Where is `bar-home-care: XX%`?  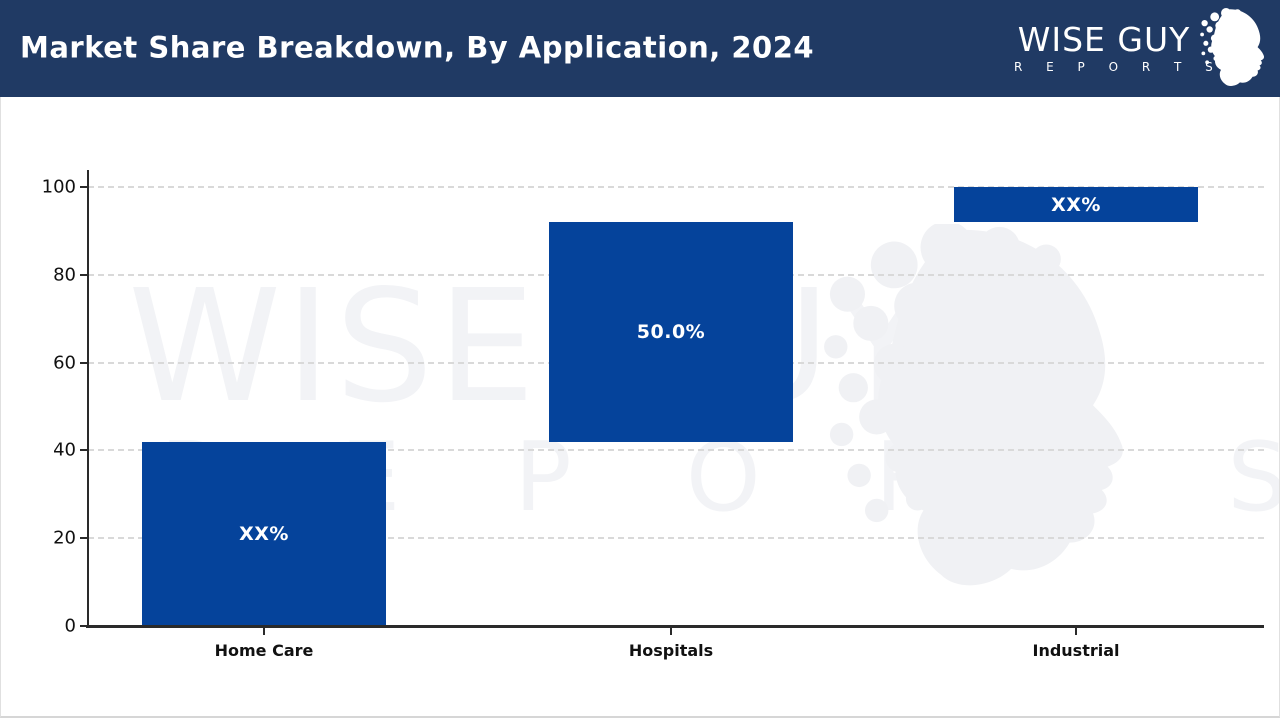 bar-home-care: XX% is located at coordinates (264, 533).